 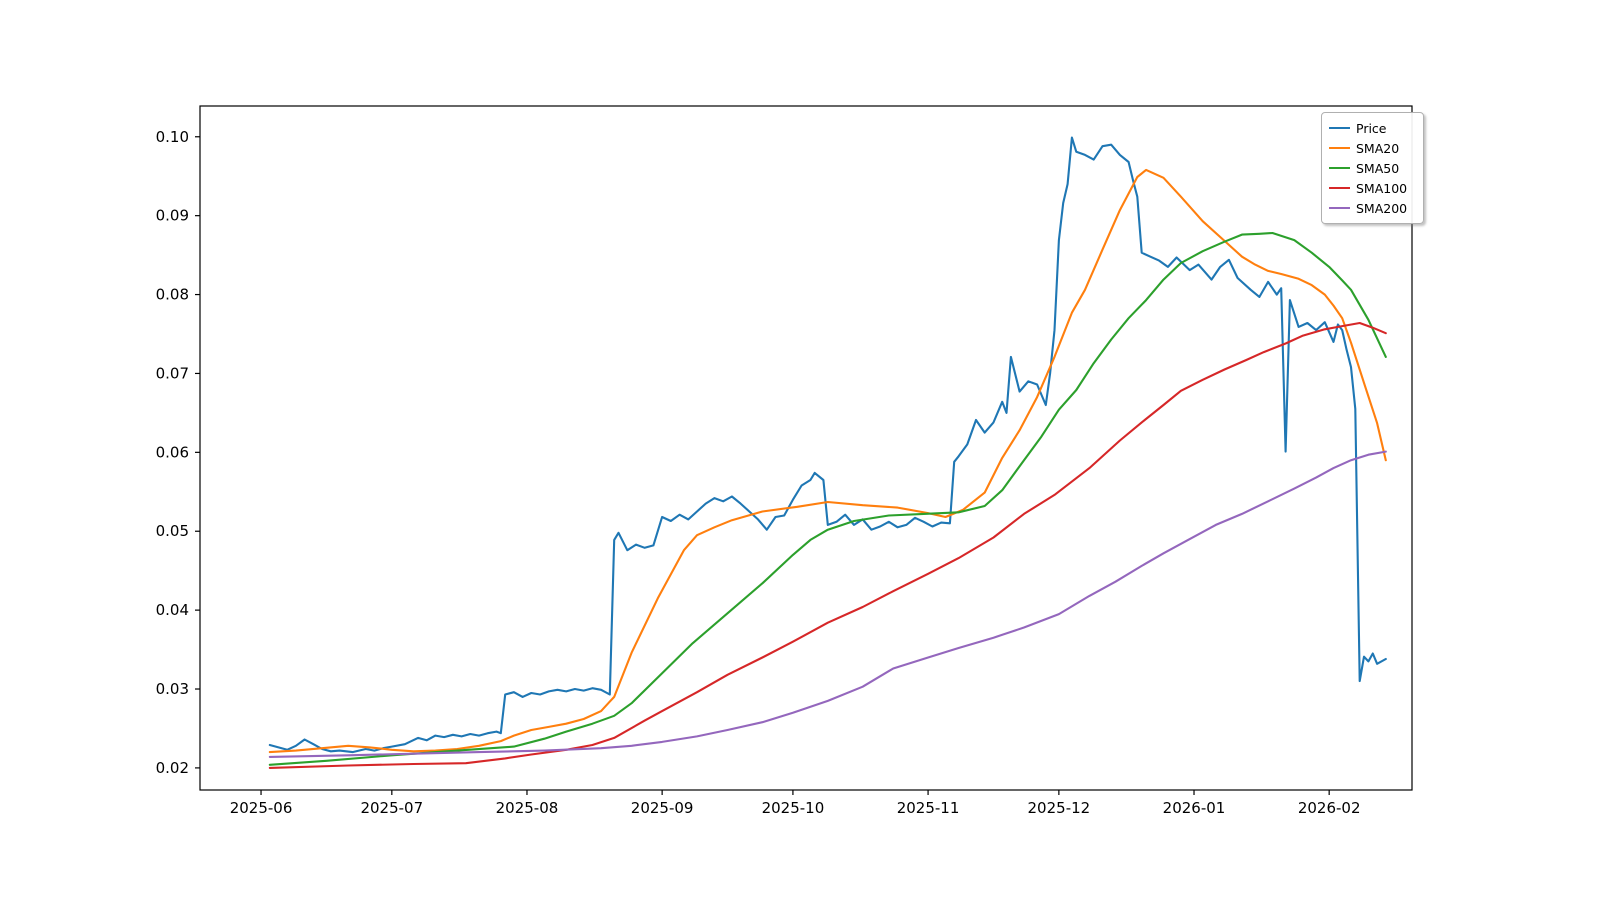 What do you see at coordinates (1382, 188) in the screenshot?
I see `legend-label: SMA100` at bounding box center [1382, 188].